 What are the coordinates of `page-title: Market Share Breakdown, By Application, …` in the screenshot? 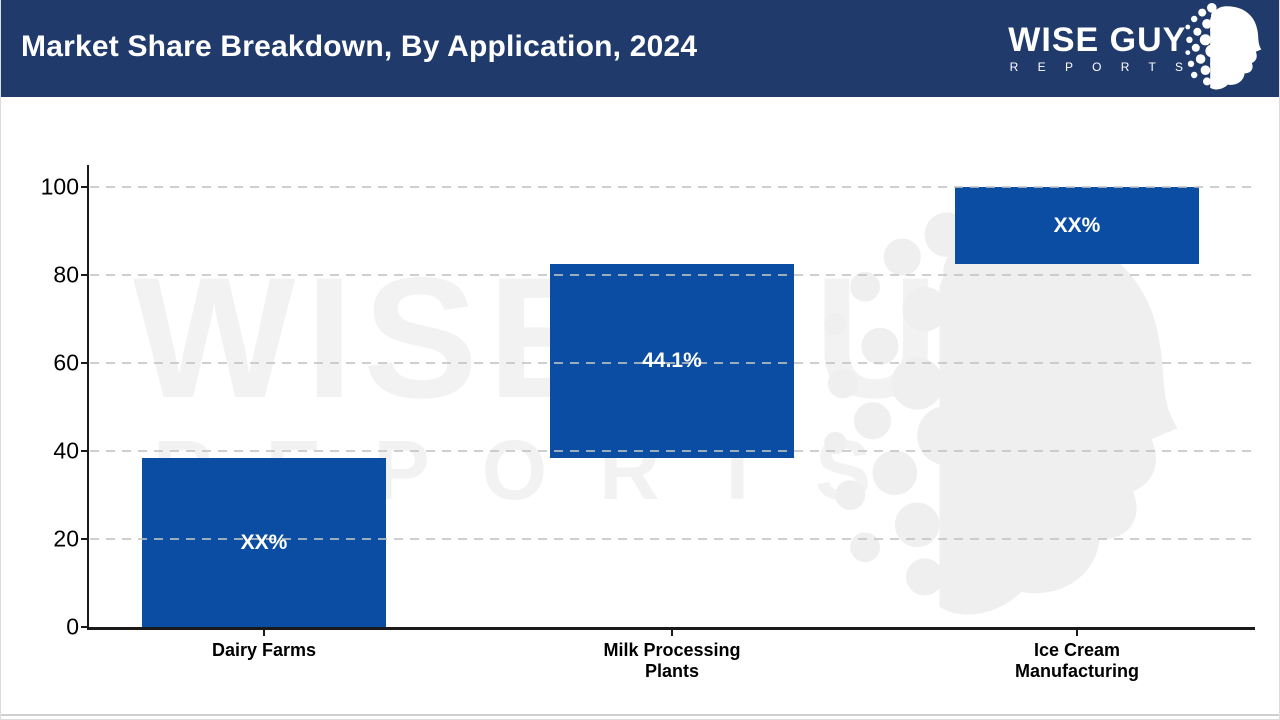 It's located at (359, 46).